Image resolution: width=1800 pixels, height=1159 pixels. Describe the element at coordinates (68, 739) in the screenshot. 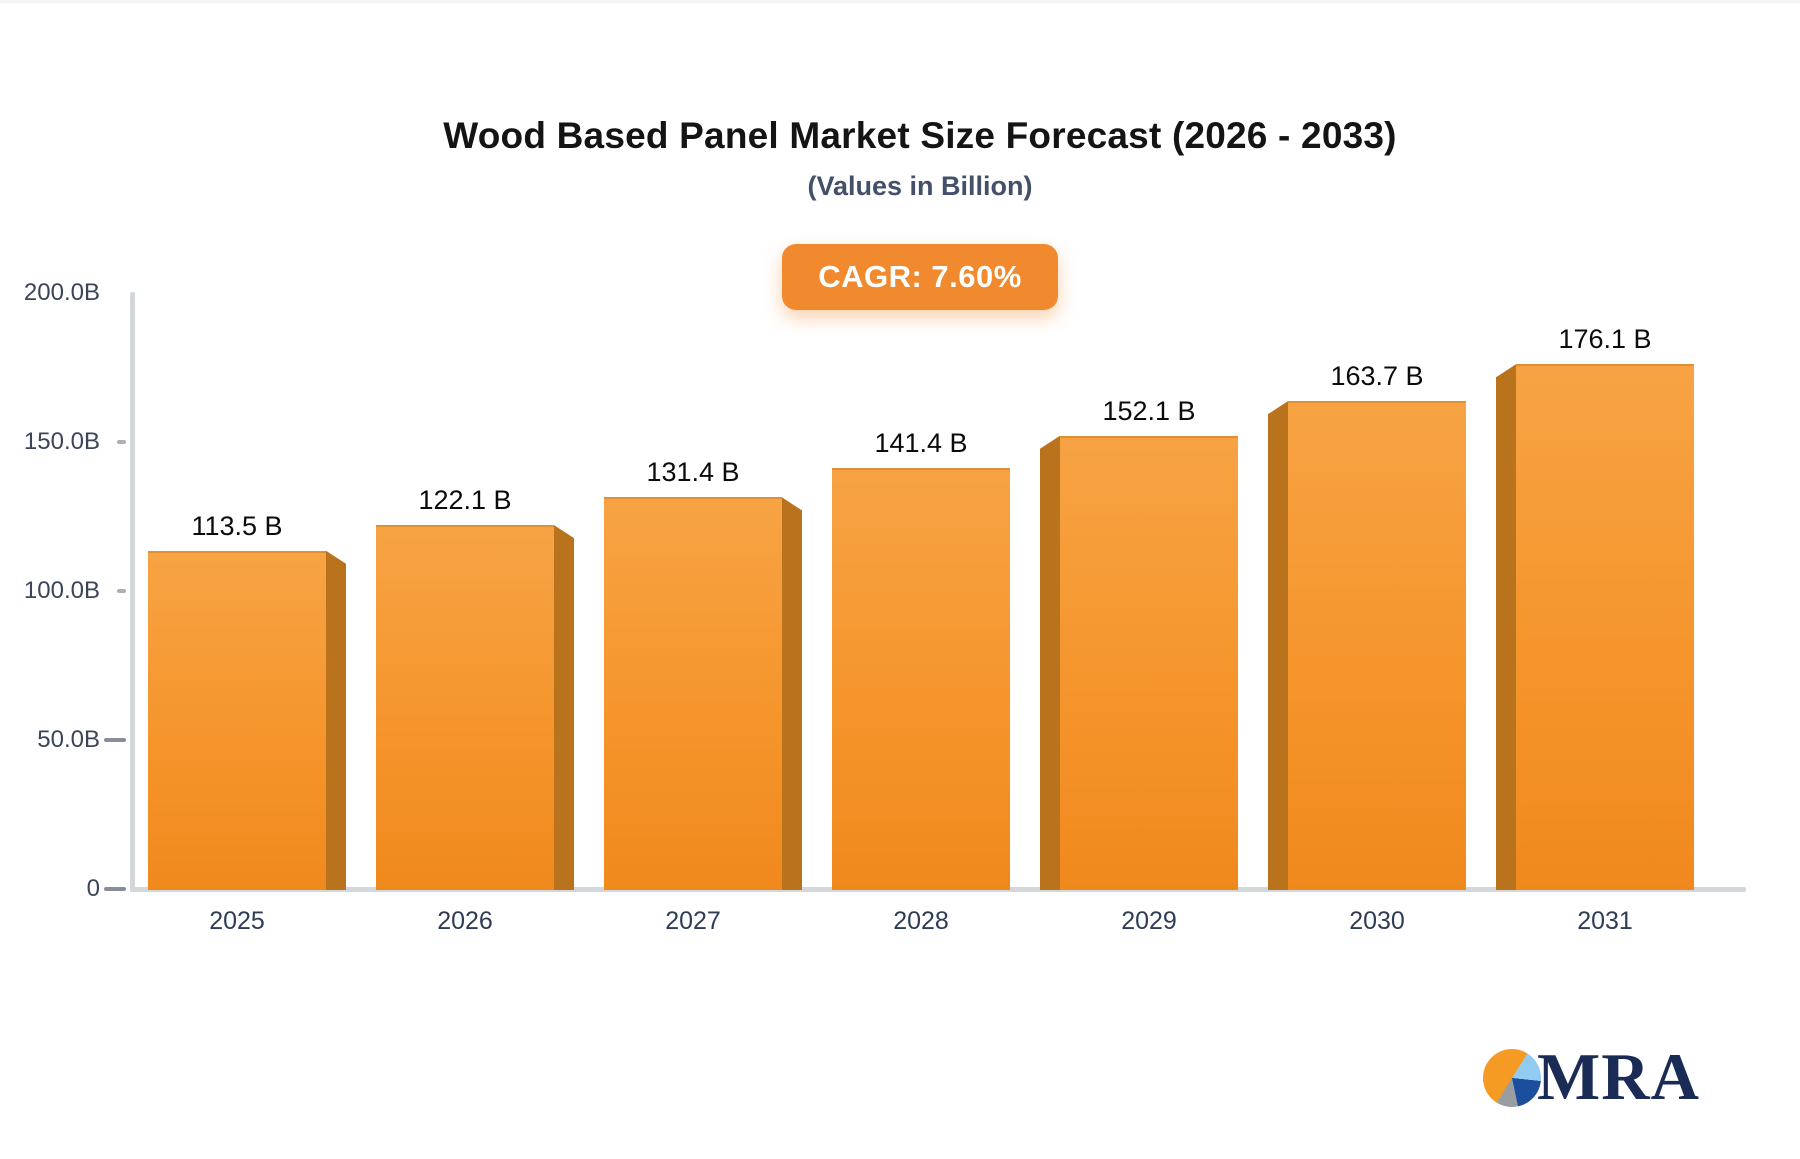

I see `y-tick-label: 50.0B` at that location.